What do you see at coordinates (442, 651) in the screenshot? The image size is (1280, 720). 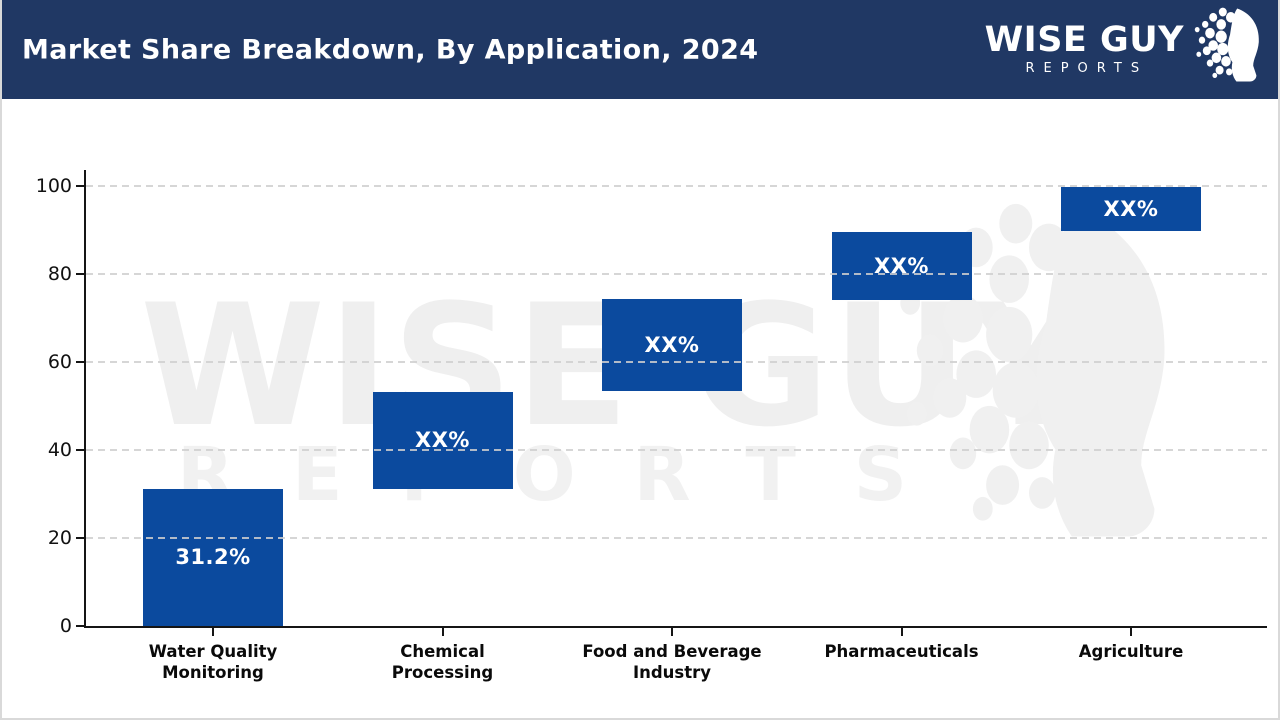 I see `x-axis-label-line: Chemical` at bounding box center [442, 651].